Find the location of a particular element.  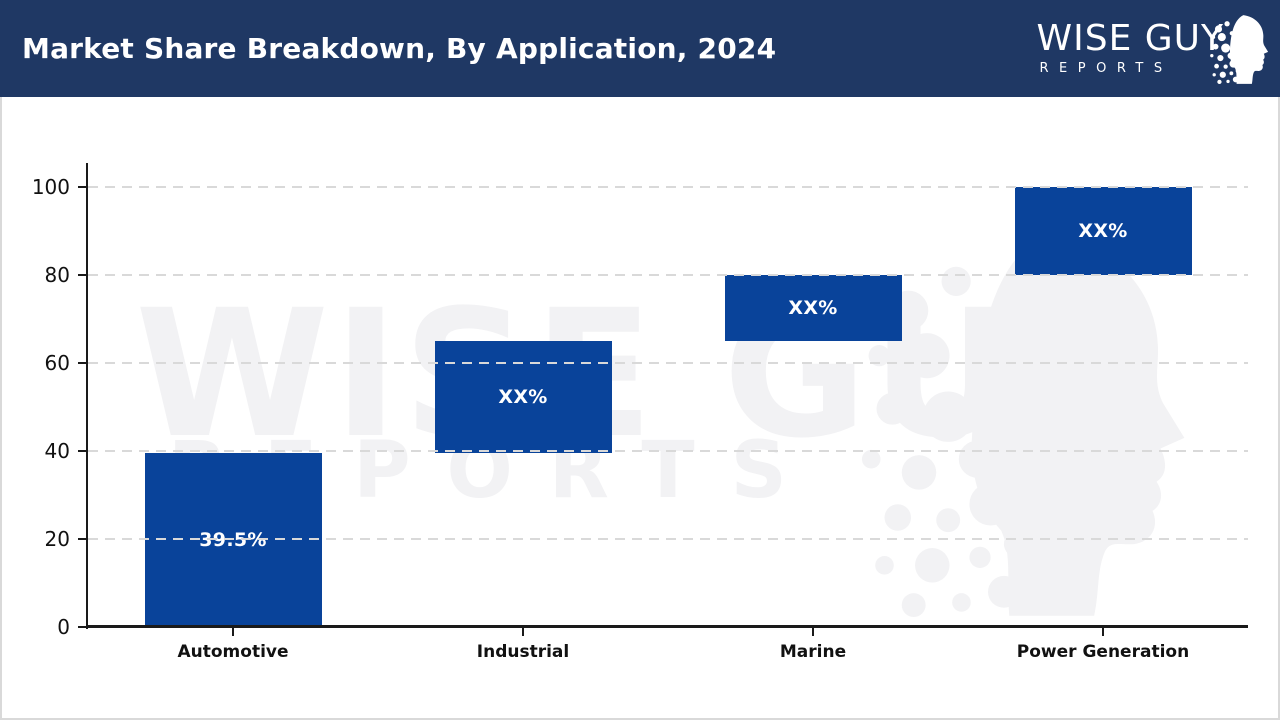

bar-power-generation: XX% is located at coordinates (1103, 231).